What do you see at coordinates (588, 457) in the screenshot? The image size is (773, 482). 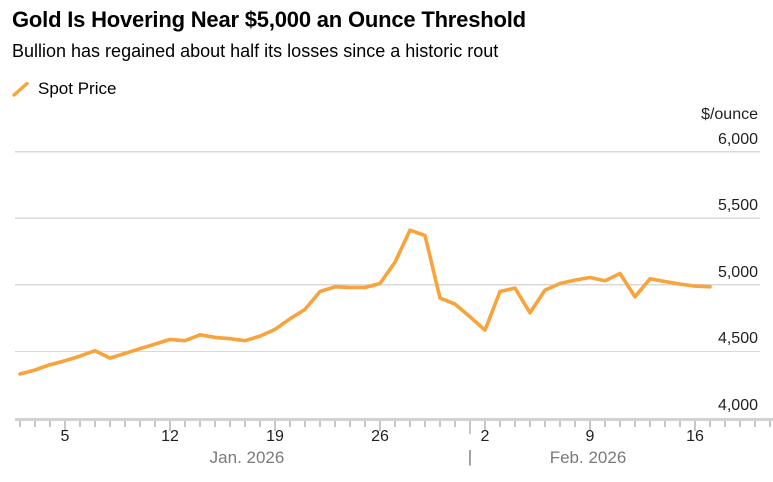 I see `month-label-feb-2026: Feb. 2026` at bounding box center [588, 457].